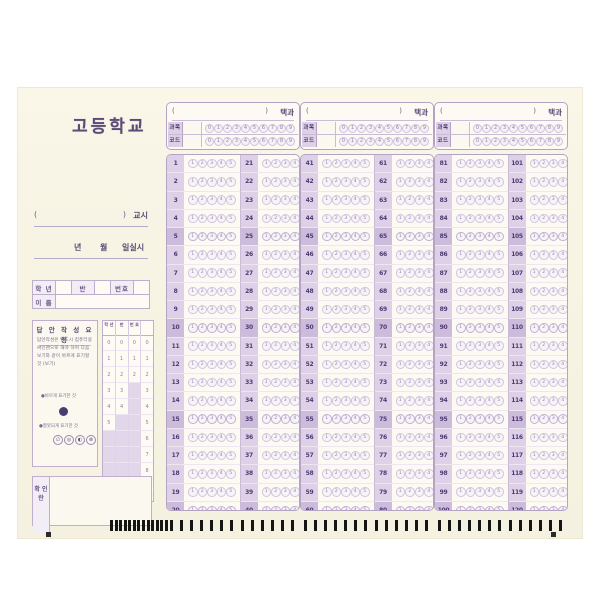 The width and height of the screenshot is (600, 600). What do you see at coordinates (403, 237) in the screenshot?
I see `answer-row: 6512345` at bounding box center [403, 237].